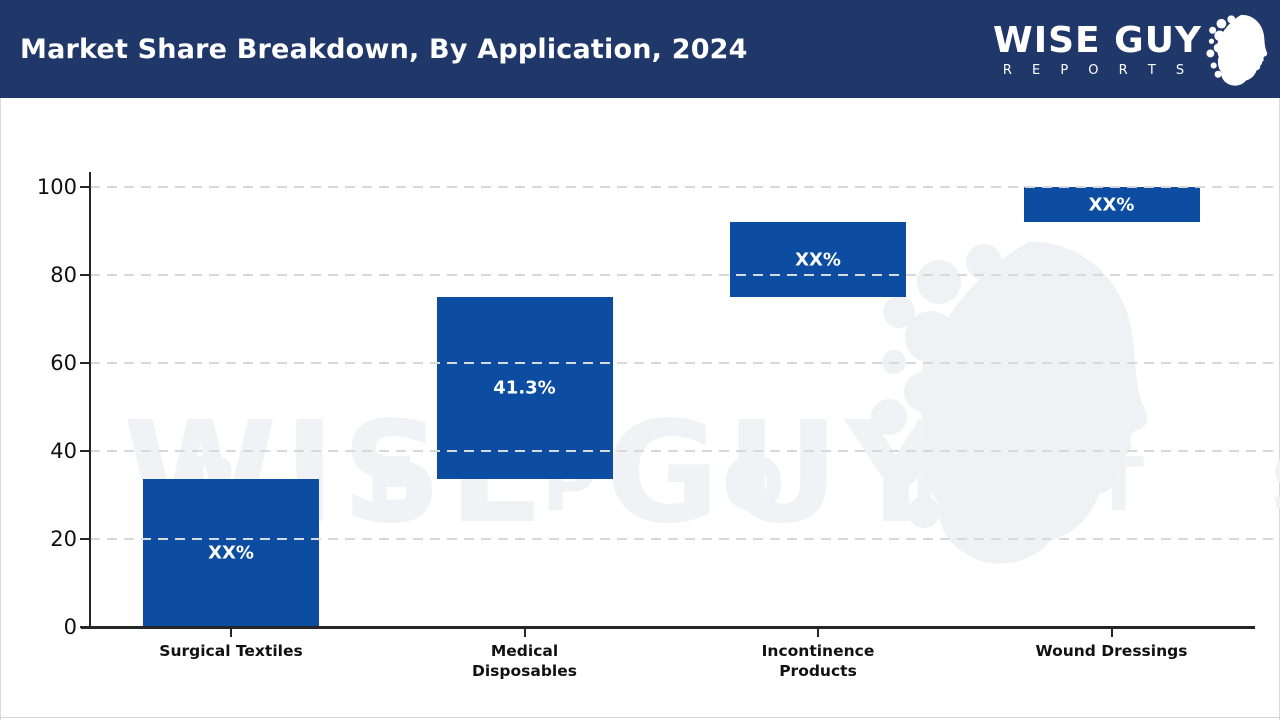 Image resolution: width=1280 pixels, height=720 pixels. I want to click on chart-bar-label: 41.3%, so click(524, 388).